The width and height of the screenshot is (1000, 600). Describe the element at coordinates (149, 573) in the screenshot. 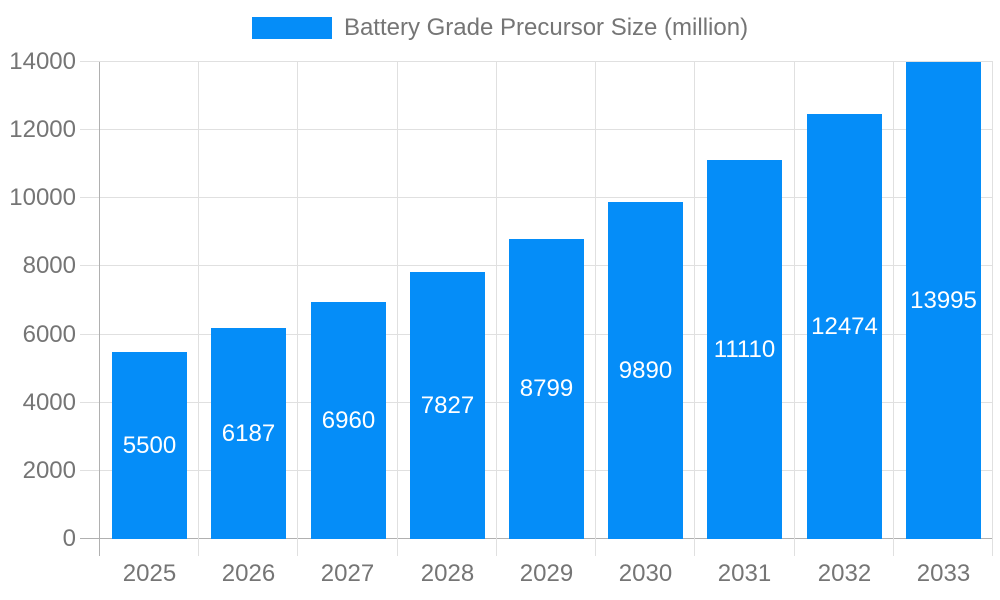

I see `x-tick-label: 2025` at that location.